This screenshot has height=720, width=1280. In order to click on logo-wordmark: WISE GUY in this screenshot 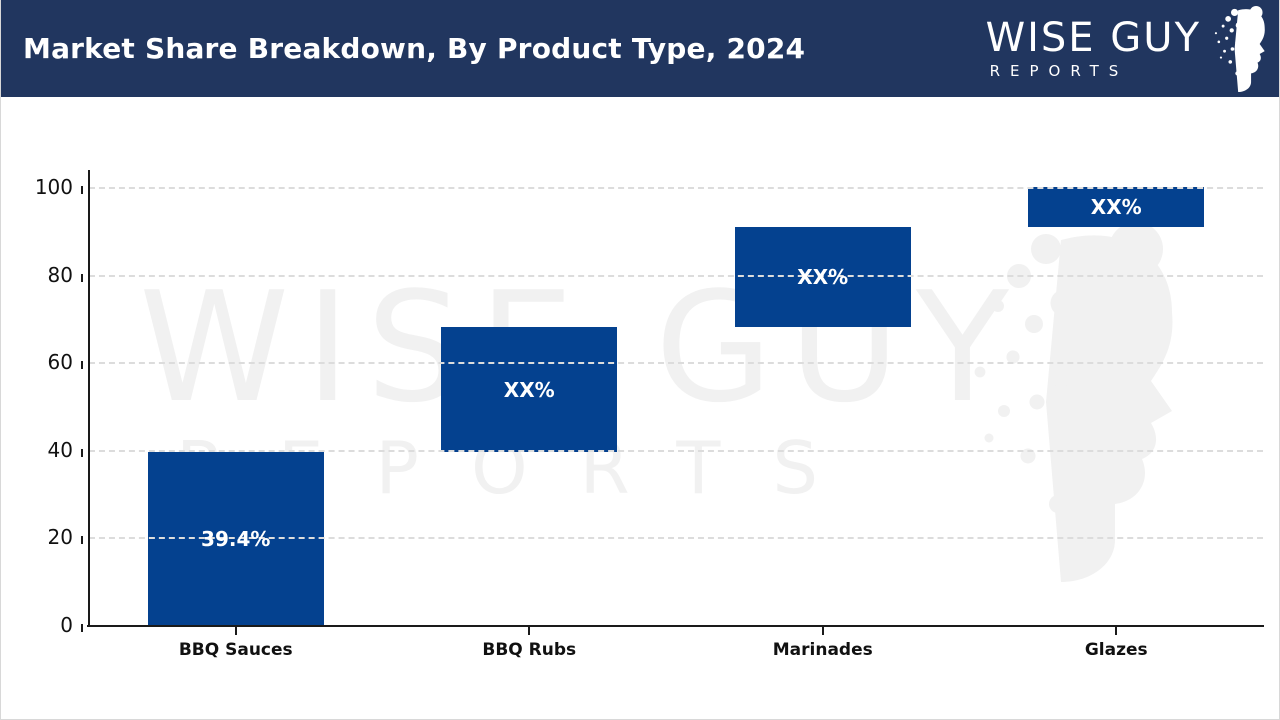, I will do `click(1093, 37)`.